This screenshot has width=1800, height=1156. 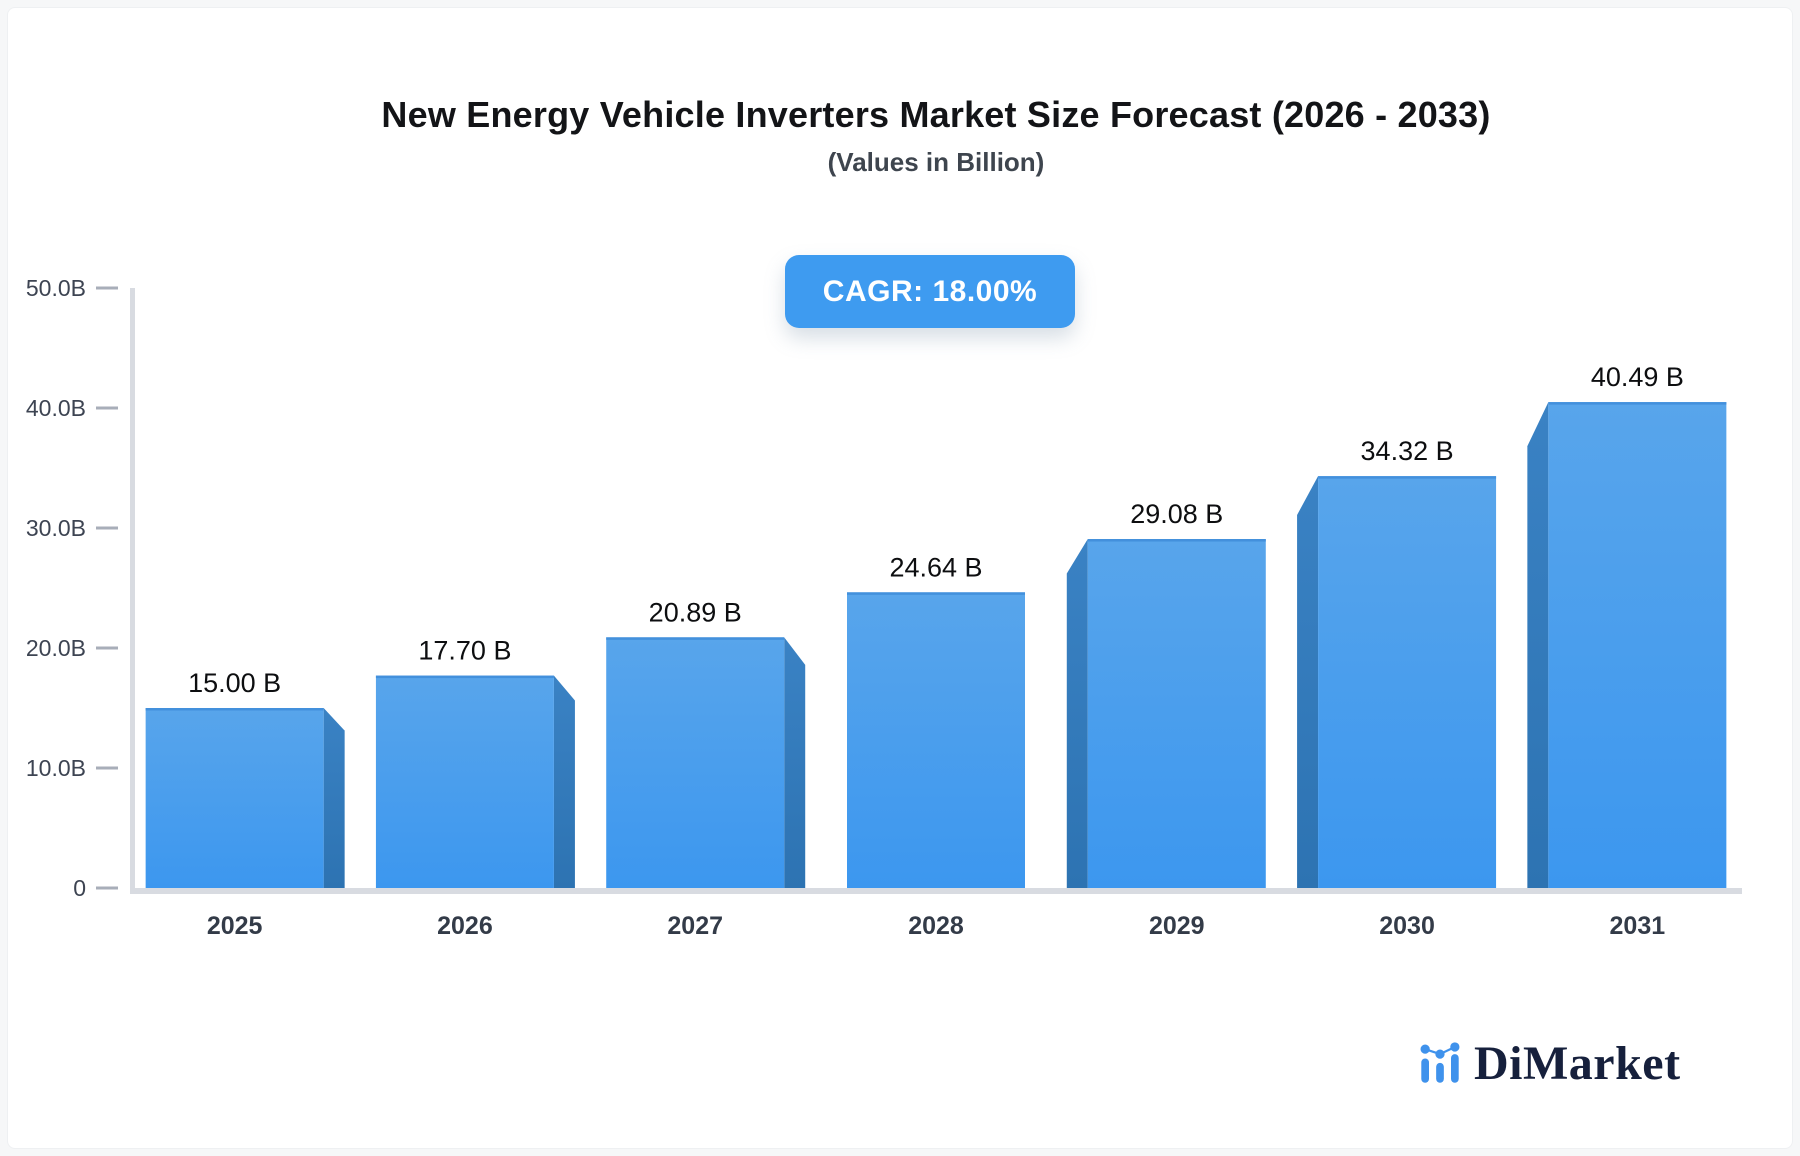 I want to click on brand-logo: DiMarket, so click(x=1549, y=1063).